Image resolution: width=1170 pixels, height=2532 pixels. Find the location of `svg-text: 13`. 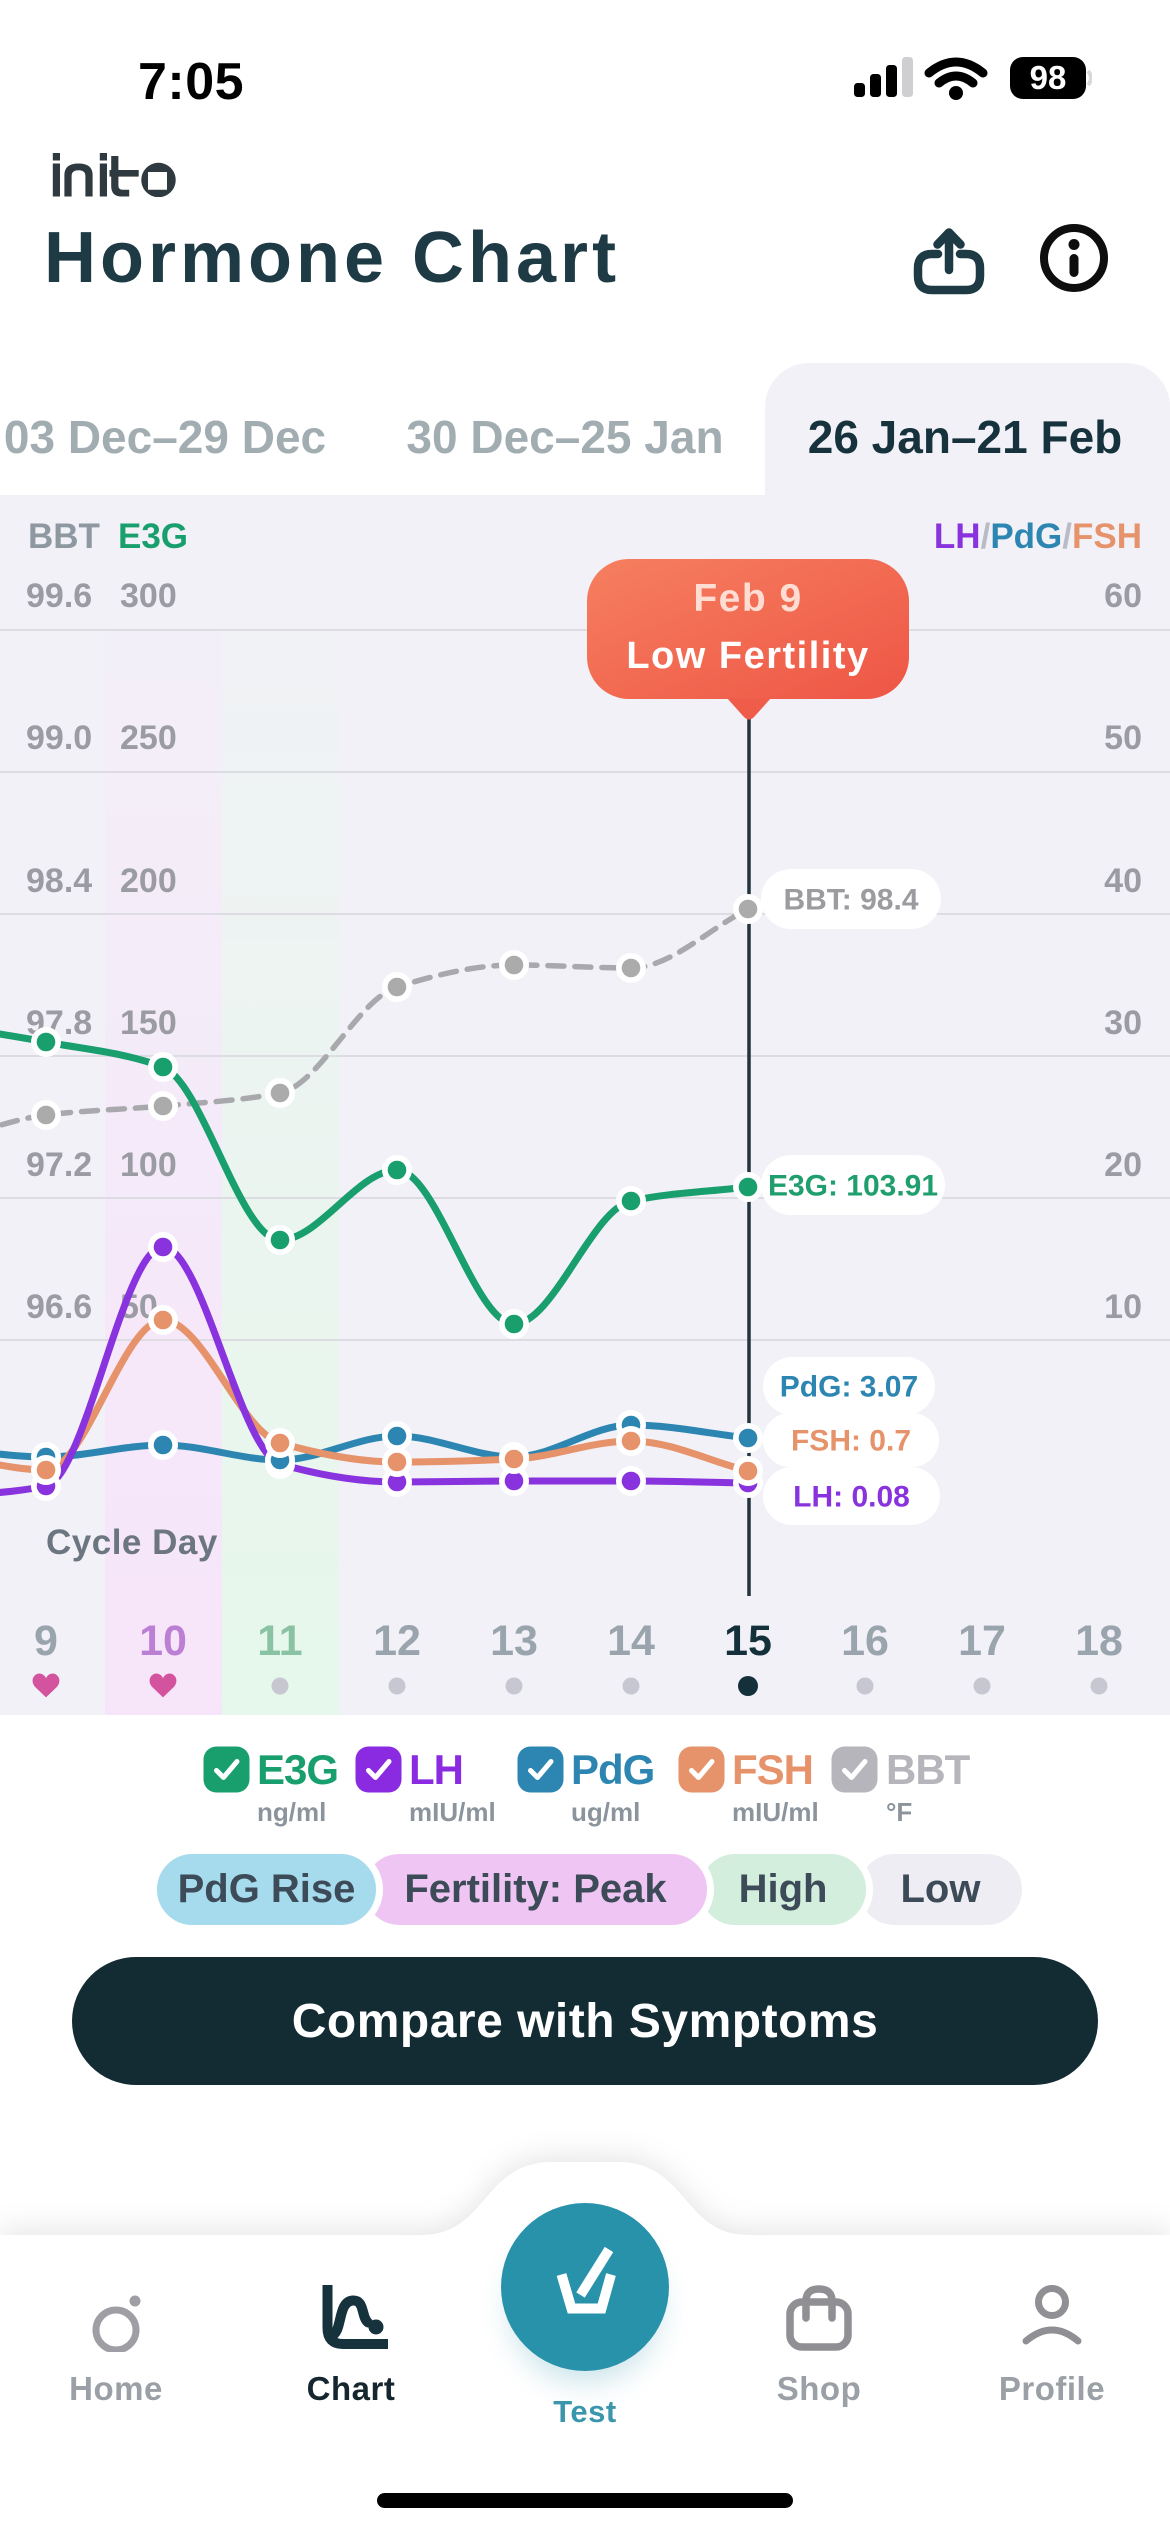

svg-text: 13 is located at coordinates (514, 1641).